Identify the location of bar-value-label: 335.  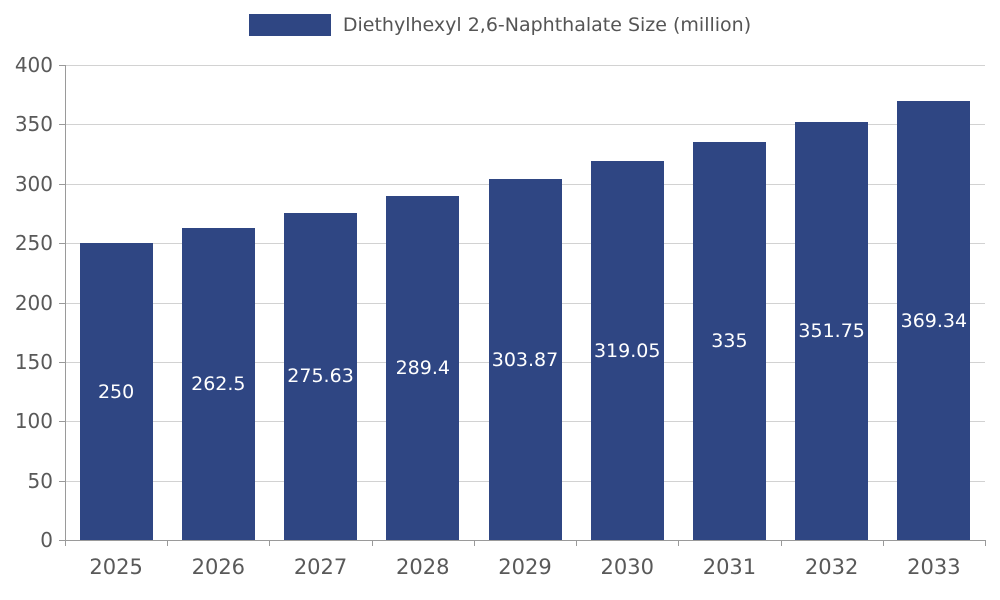
(729, 341).